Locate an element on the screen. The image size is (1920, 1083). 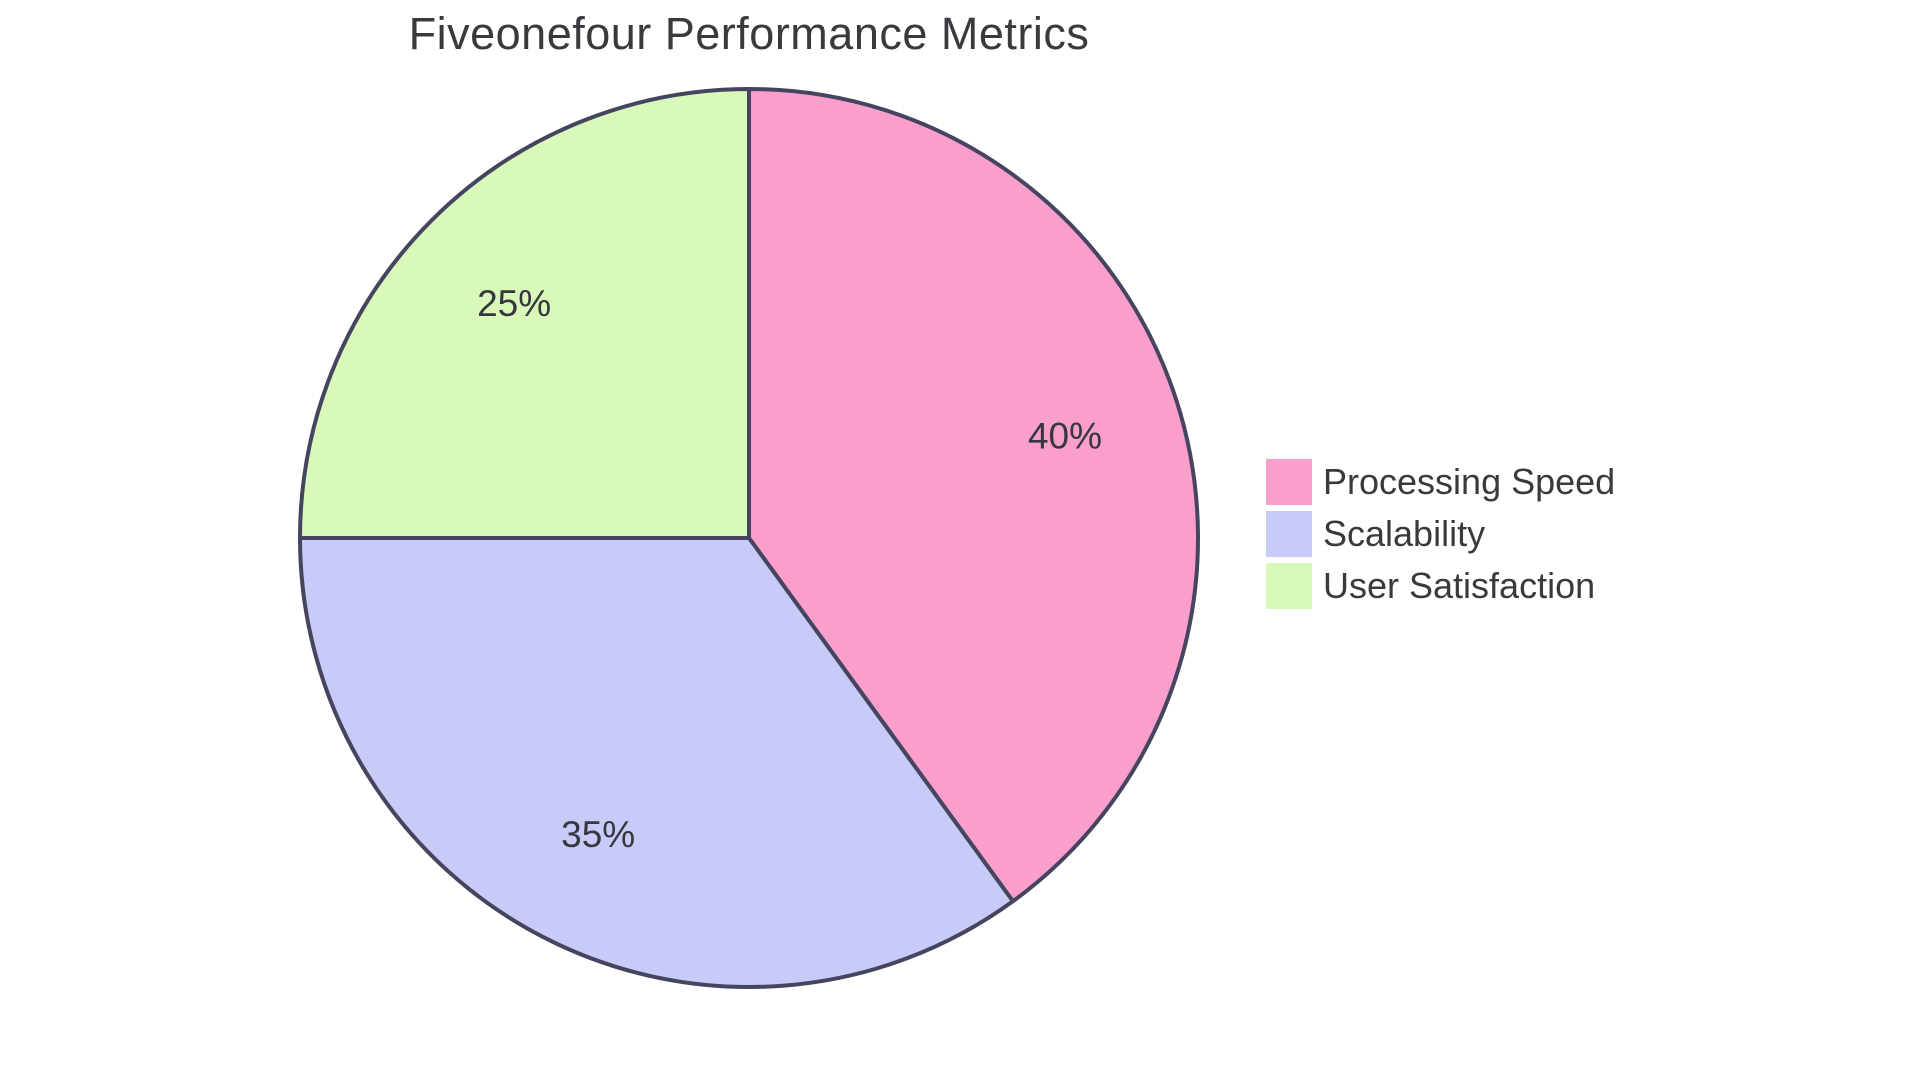
legend-label: User Satisfaction is located at coordinates (1459, 585).